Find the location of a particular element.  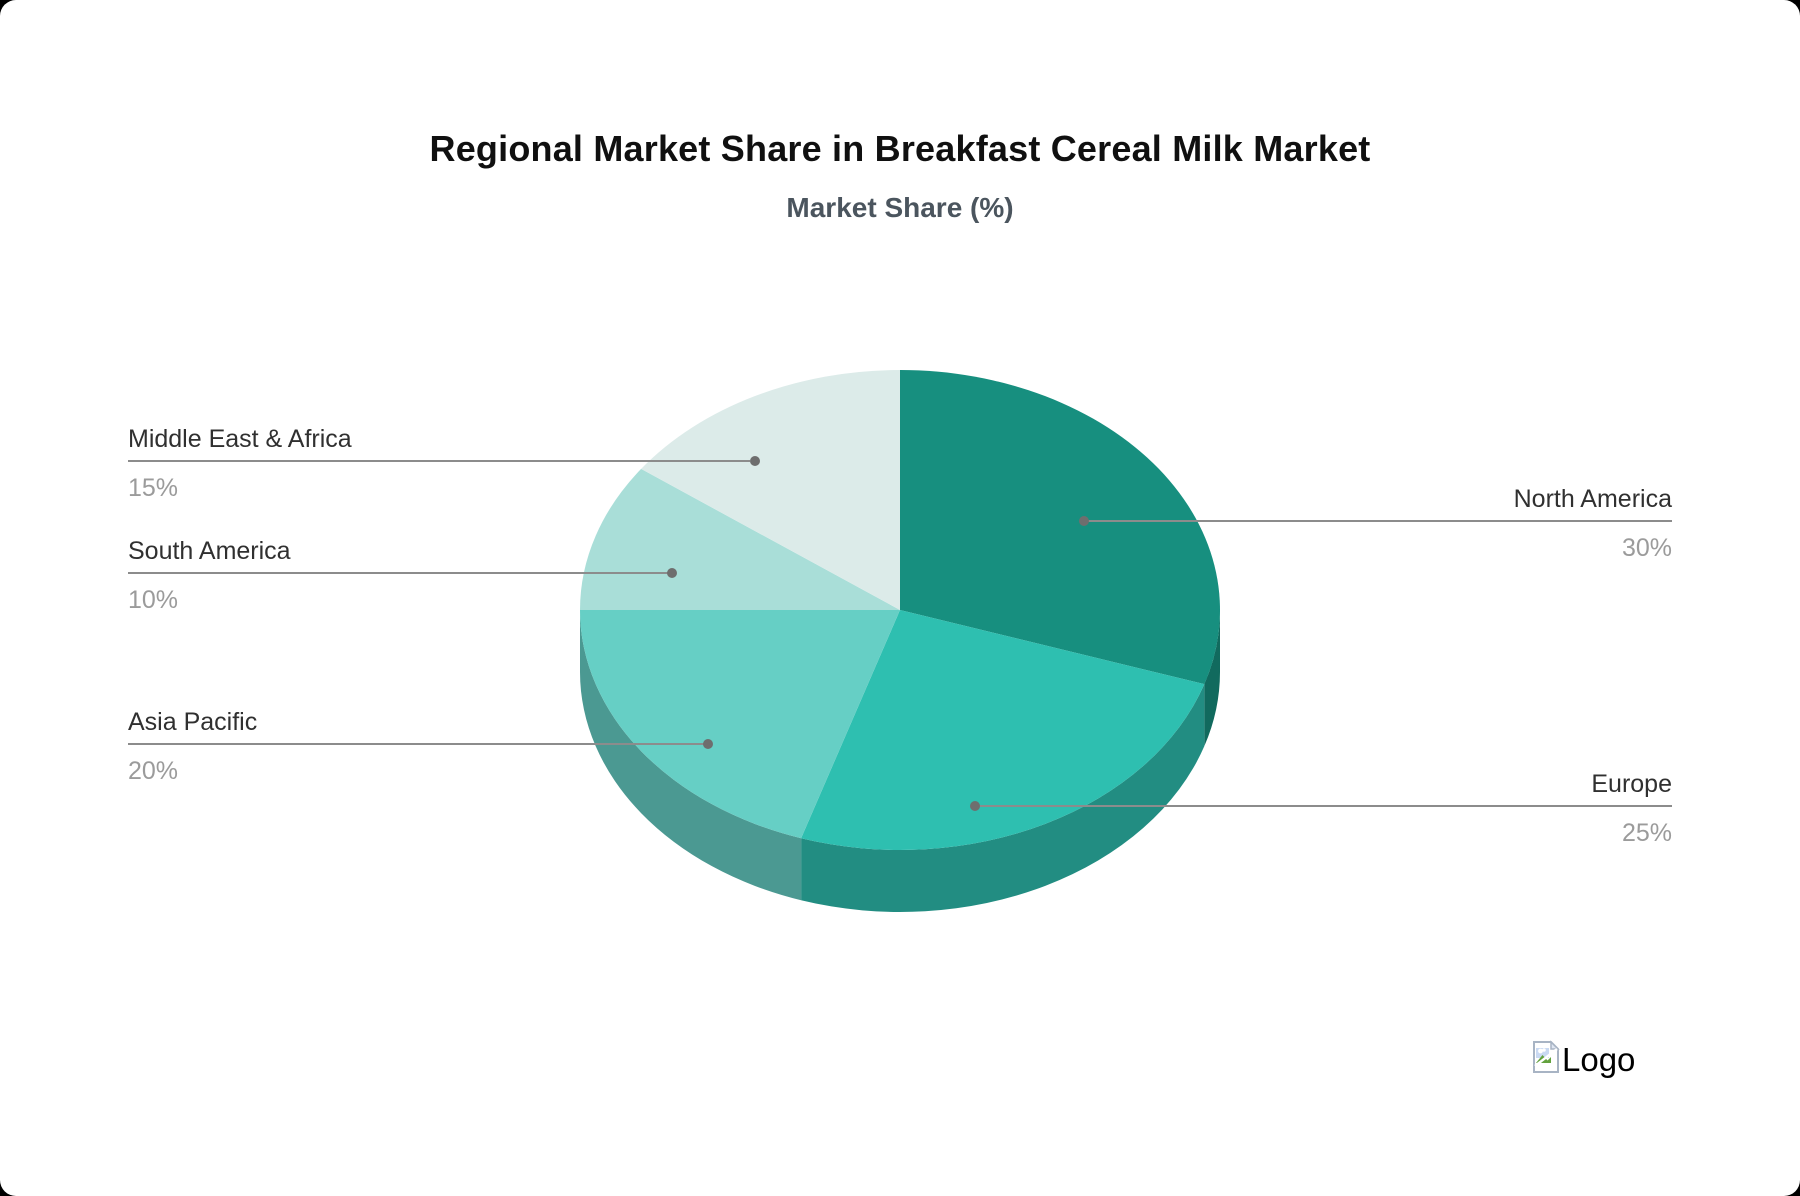

callout-label: Asia Pacific is located at coordinates (193, 722).